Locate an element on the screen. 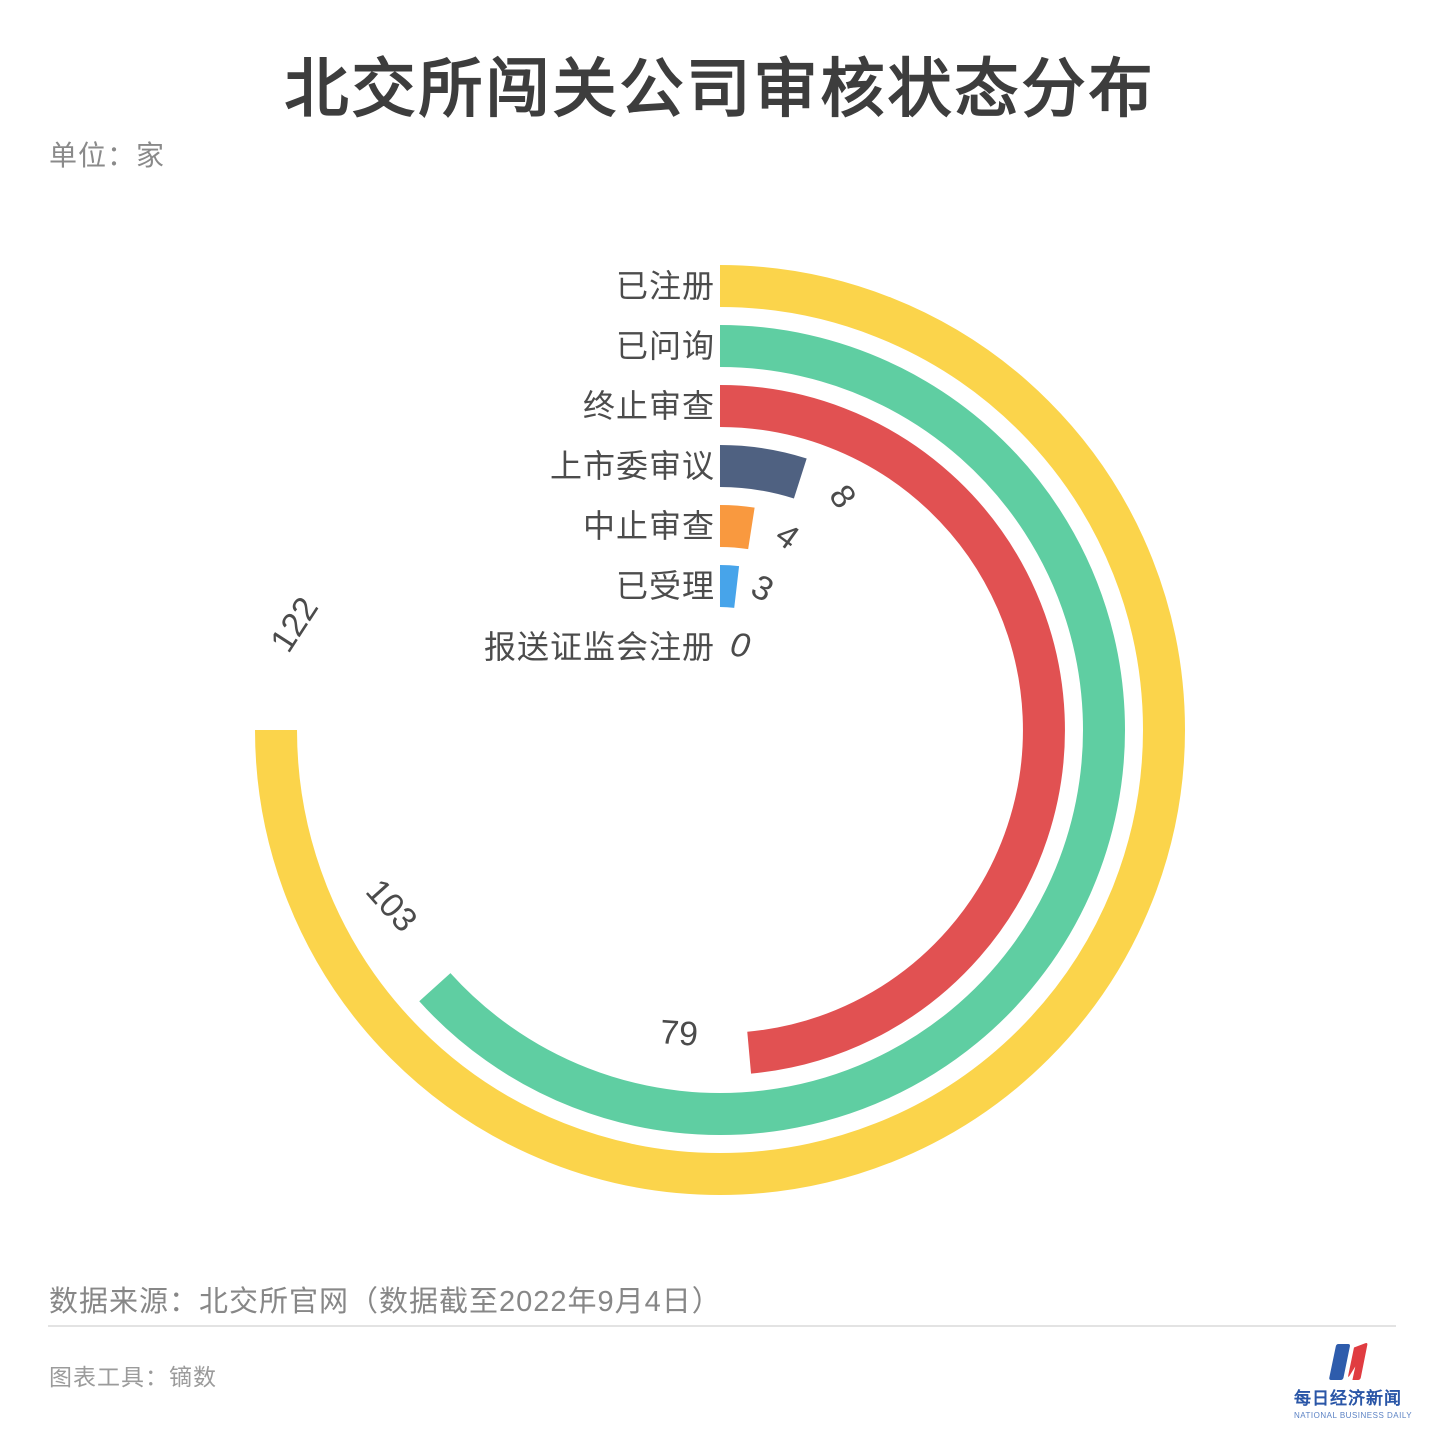 Image resolution: width=1440 pixels, height=1440 pixels. category-label: 已受理 is located at coordinates (665, 586).